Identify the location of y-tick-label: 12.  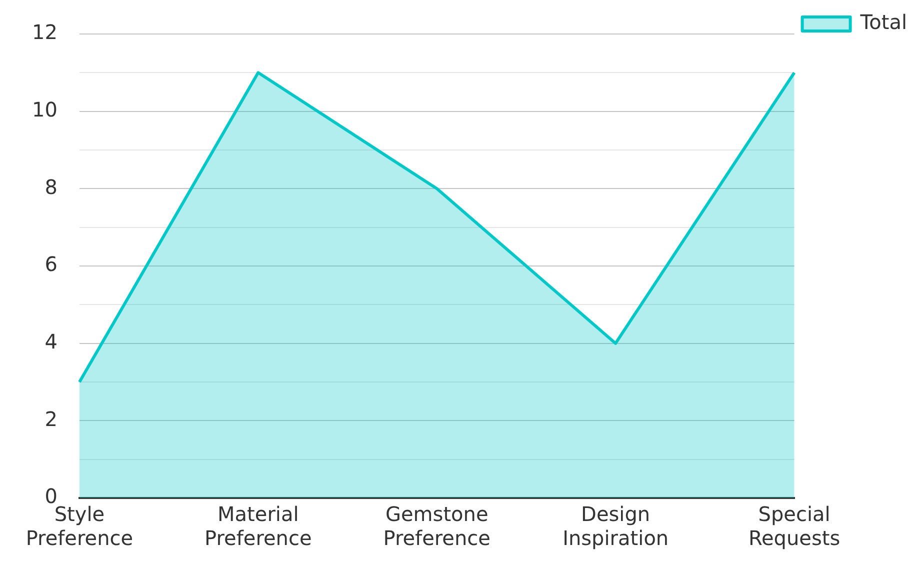
(45, 32).